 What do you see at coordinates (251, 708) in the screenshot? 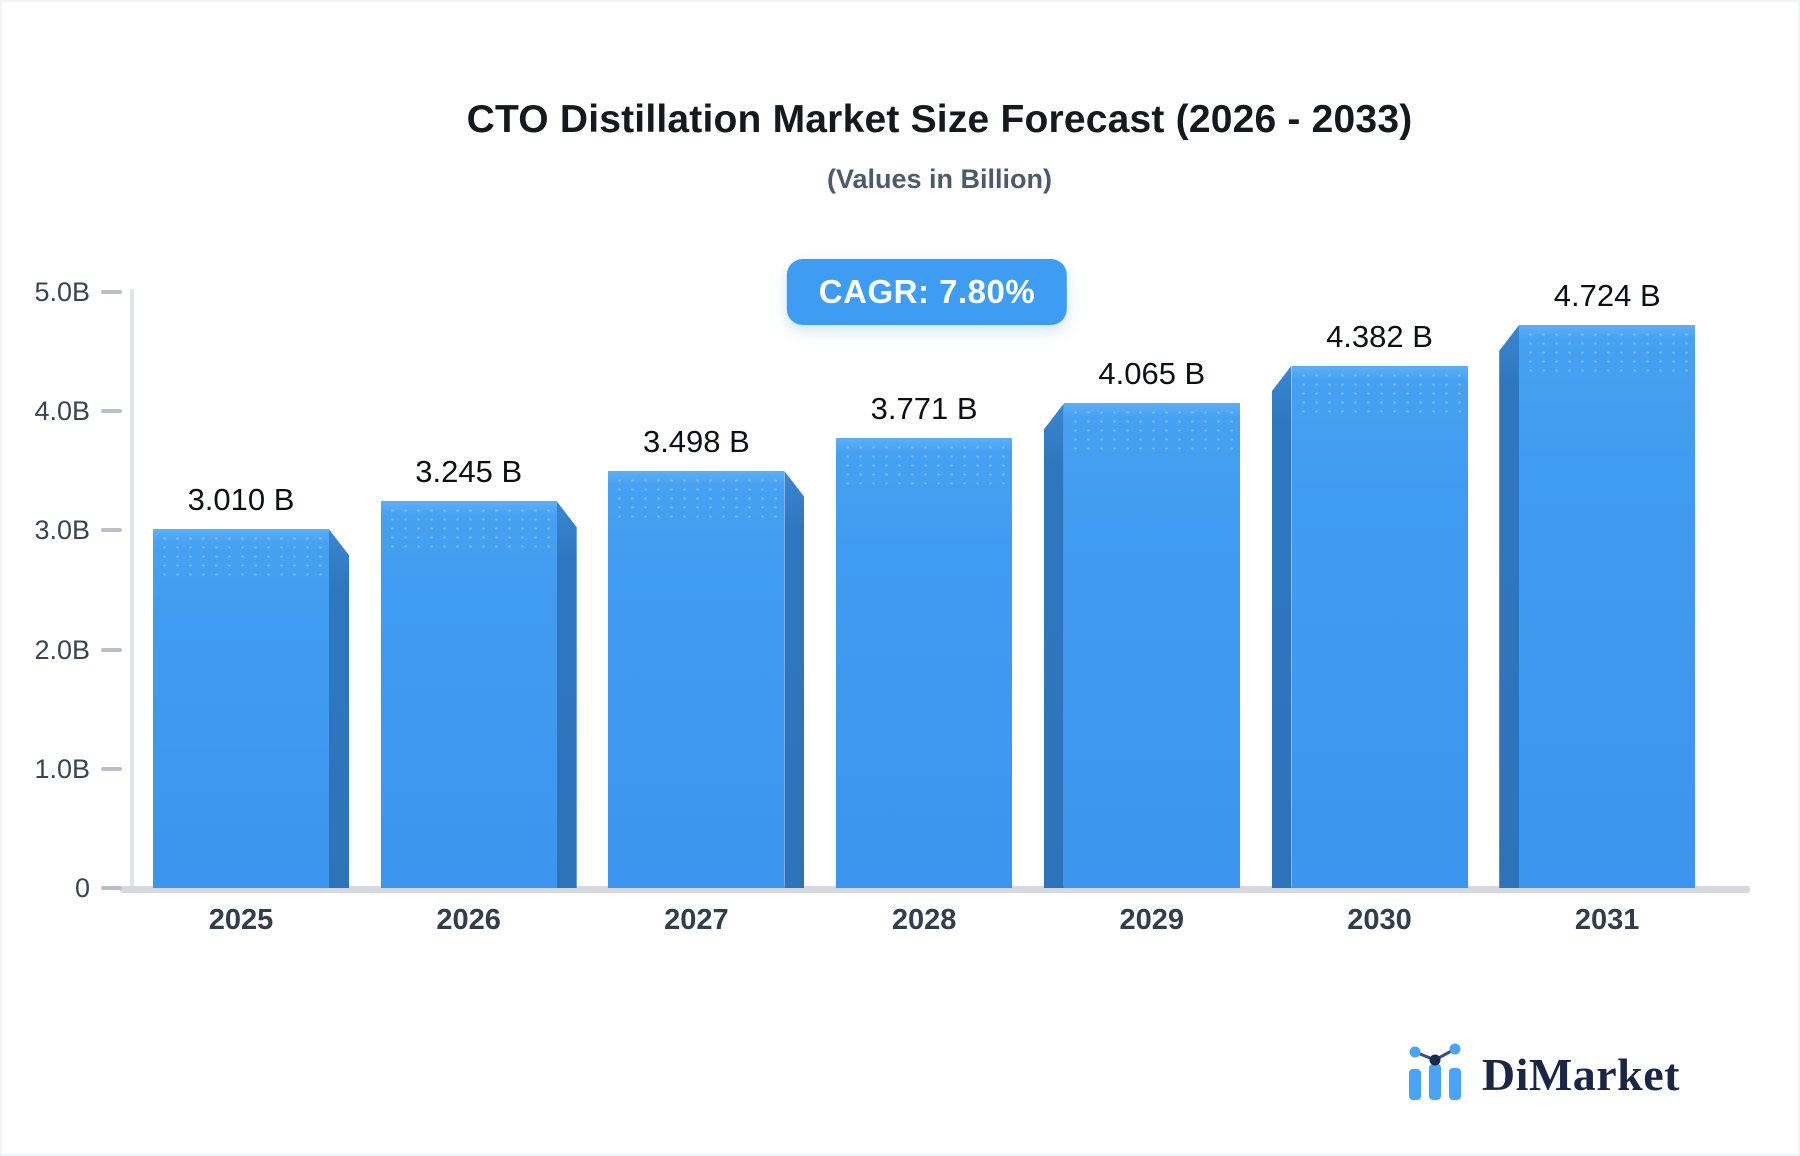
I see `bar-2025` at bounding box center [251, 708].